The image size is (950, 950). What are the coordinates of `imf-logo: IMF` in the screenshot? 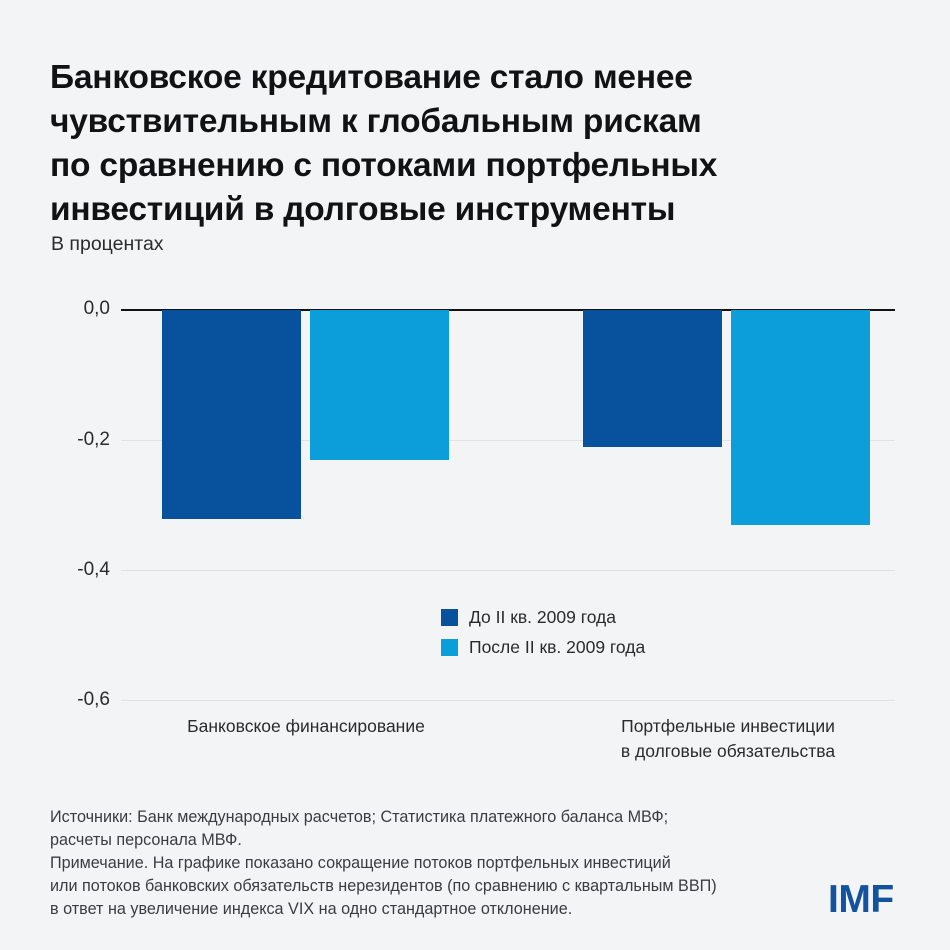 It's located at (861, 899).